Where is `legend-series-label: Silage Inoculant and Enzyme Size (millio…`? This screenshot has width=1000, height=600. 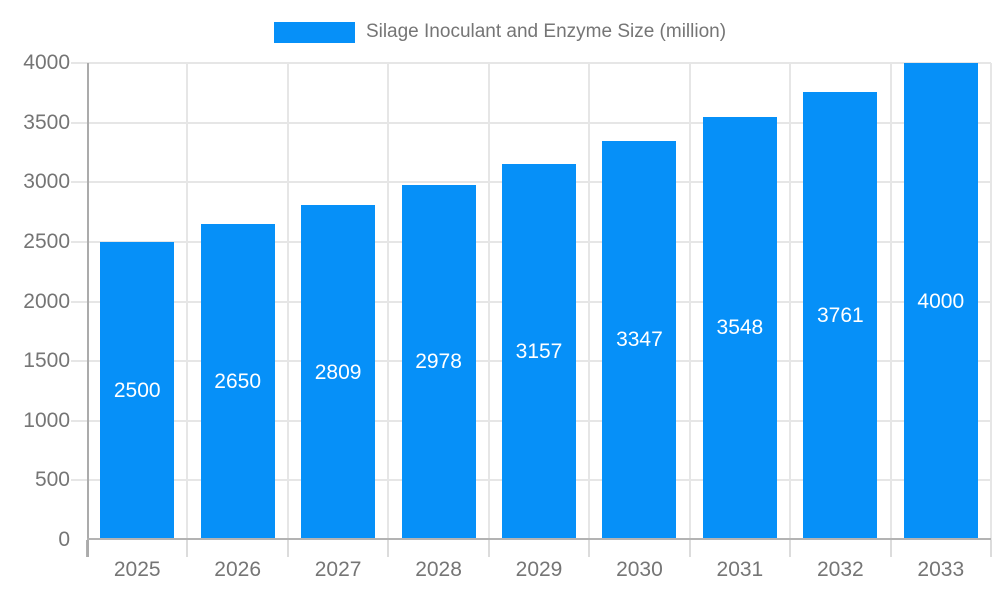
legend-series-label: Silage Inoculant and Enzyme Size (millio… is located at coordinates (546, 31).